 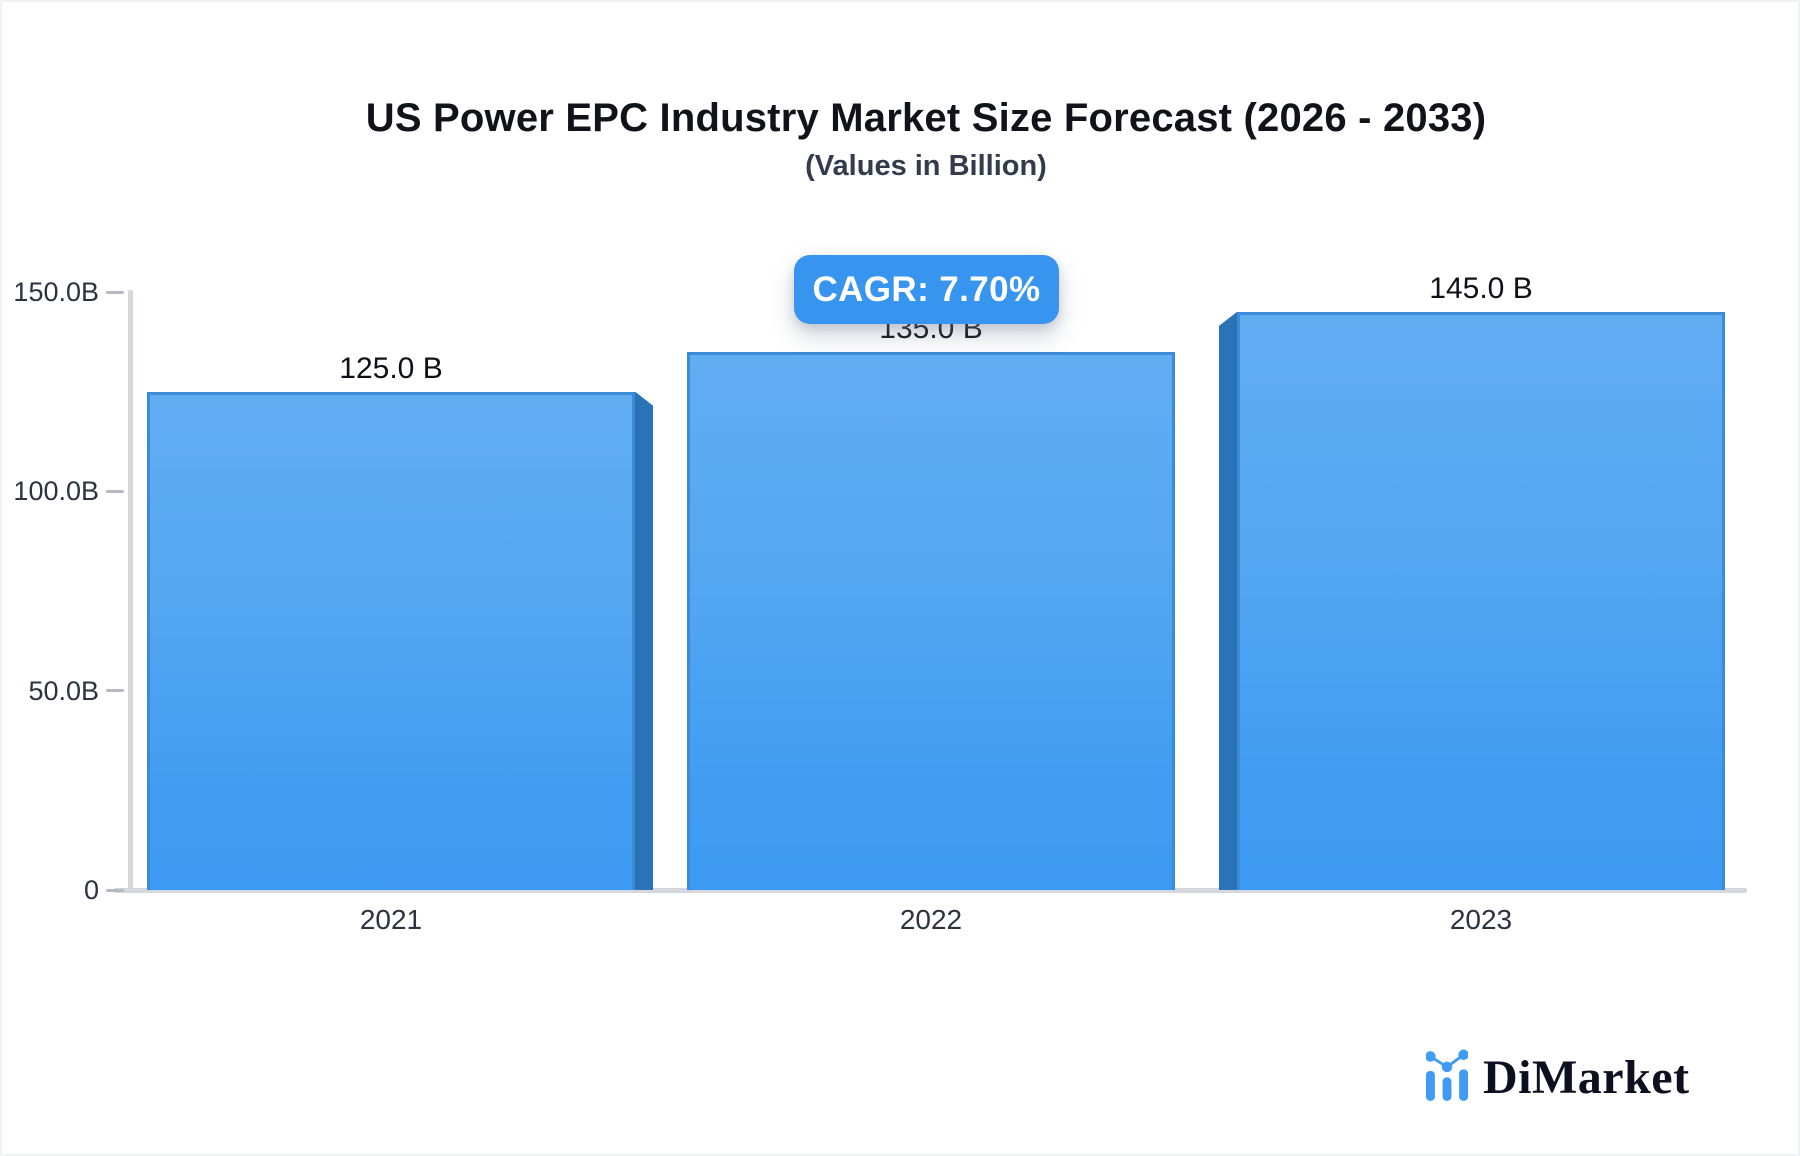 What do you see at coordinates (56, 292) in the screenshot?
I see `y-tick-label: 150.0B` at bounding box center [56, 292].